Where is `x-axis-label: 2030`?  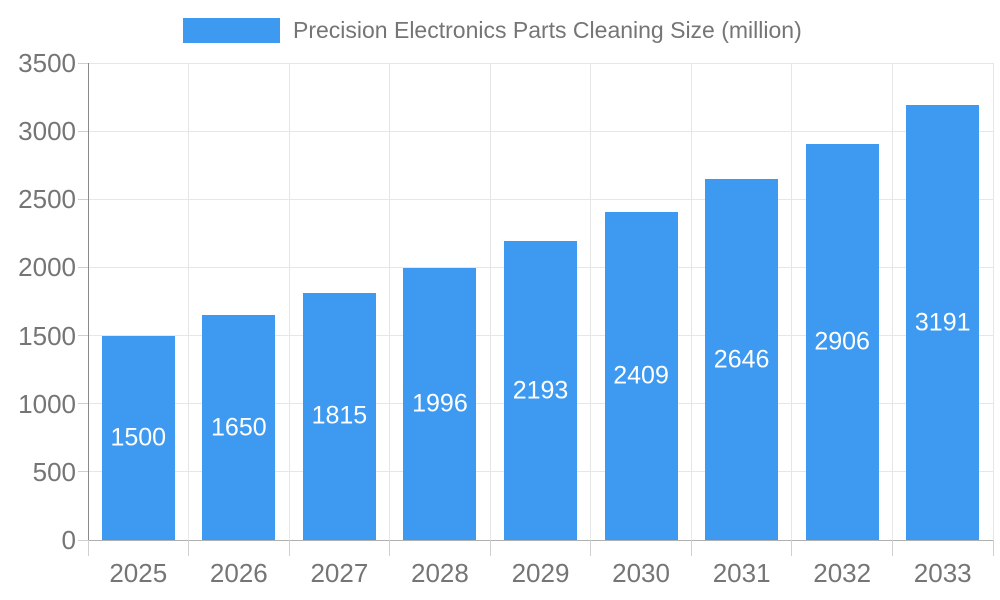
x-axis-label: 2030 is located at coordinates (641, 573).